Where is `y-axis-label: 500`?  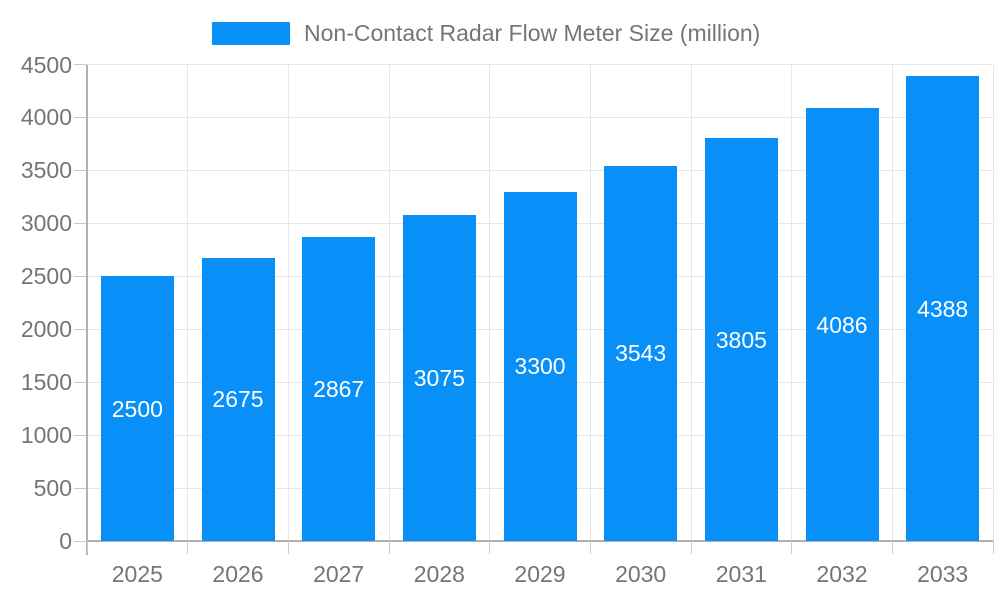 y-axis-label: 500 is located at coordinates (52, 488).